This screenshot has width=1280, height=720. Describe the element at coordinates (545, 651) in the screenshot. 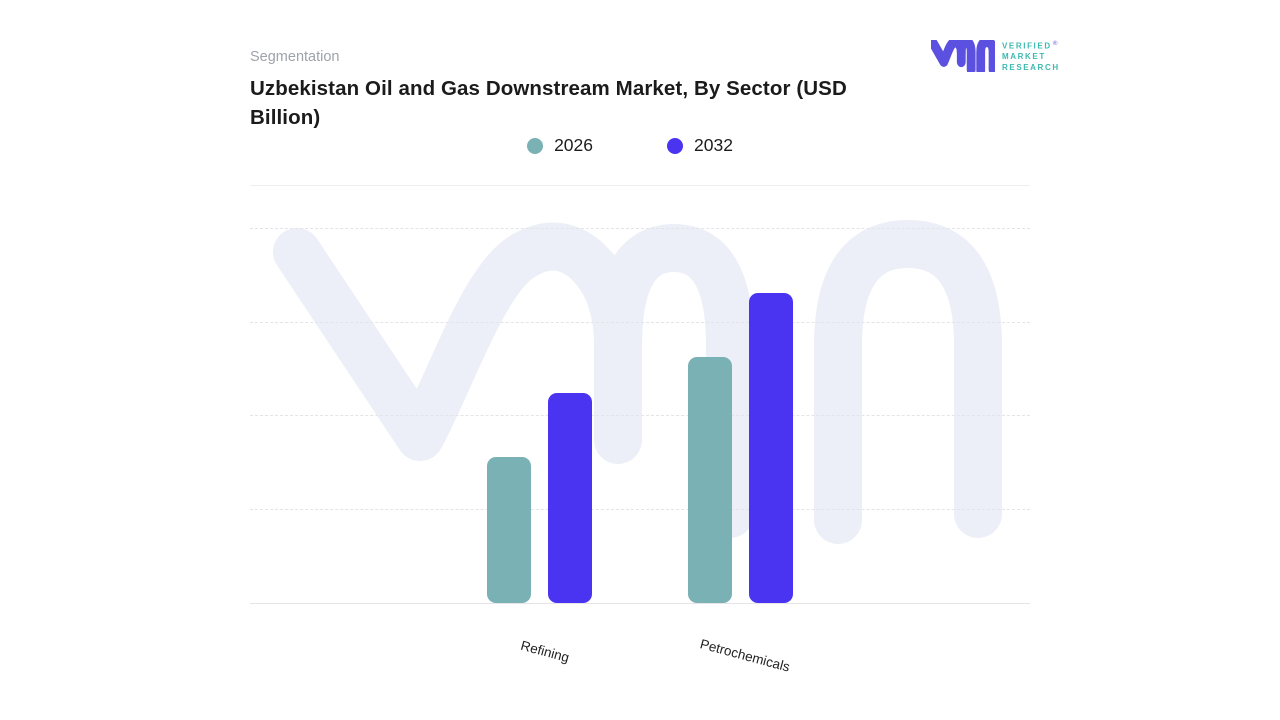

I see `x-axis-label-refining: Refining` at that location.